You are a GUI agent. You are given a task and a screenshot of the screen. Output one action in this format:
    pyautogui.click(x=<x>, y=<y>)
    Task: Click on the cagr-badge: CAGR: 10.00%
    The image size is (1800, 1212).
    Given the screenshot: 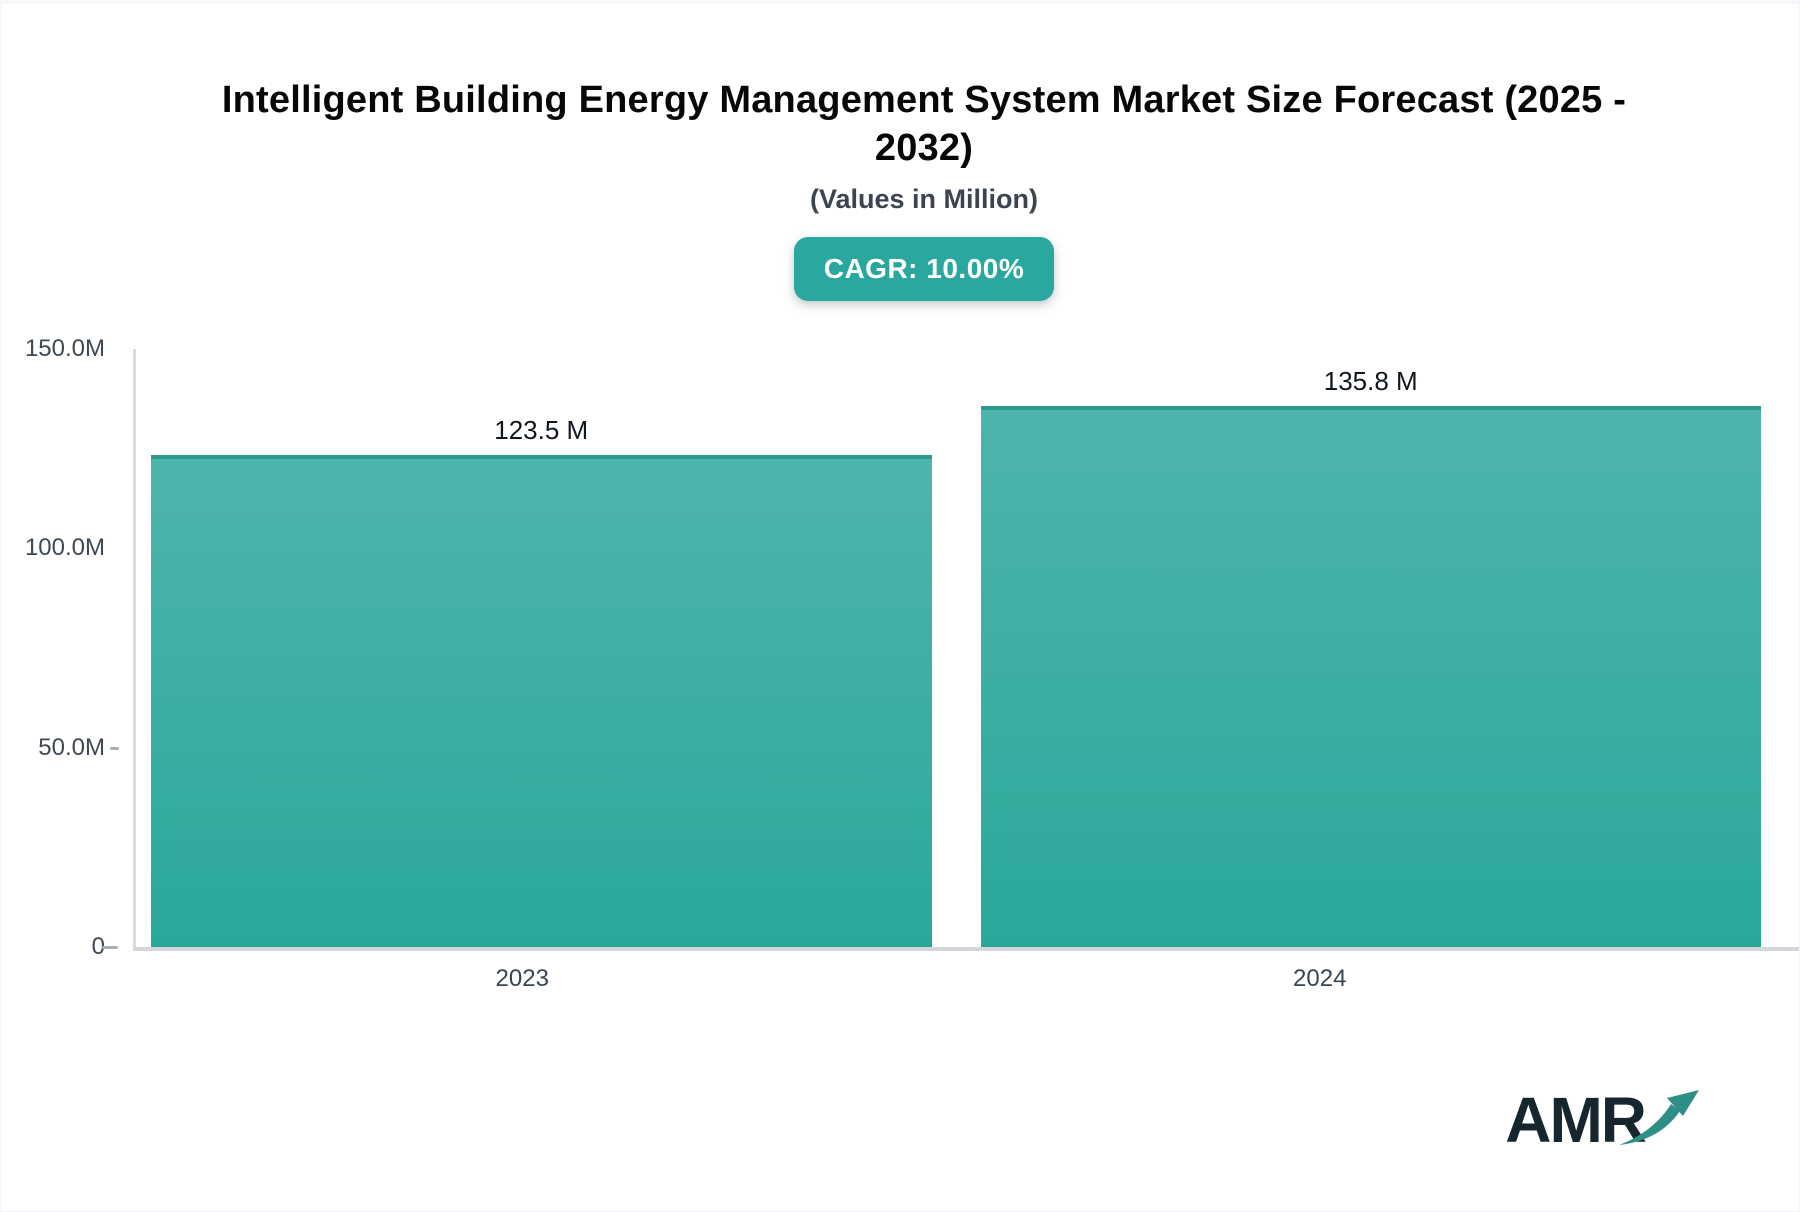 What is the action you would take?
    pyautogui.click(x=924, y=269)
    